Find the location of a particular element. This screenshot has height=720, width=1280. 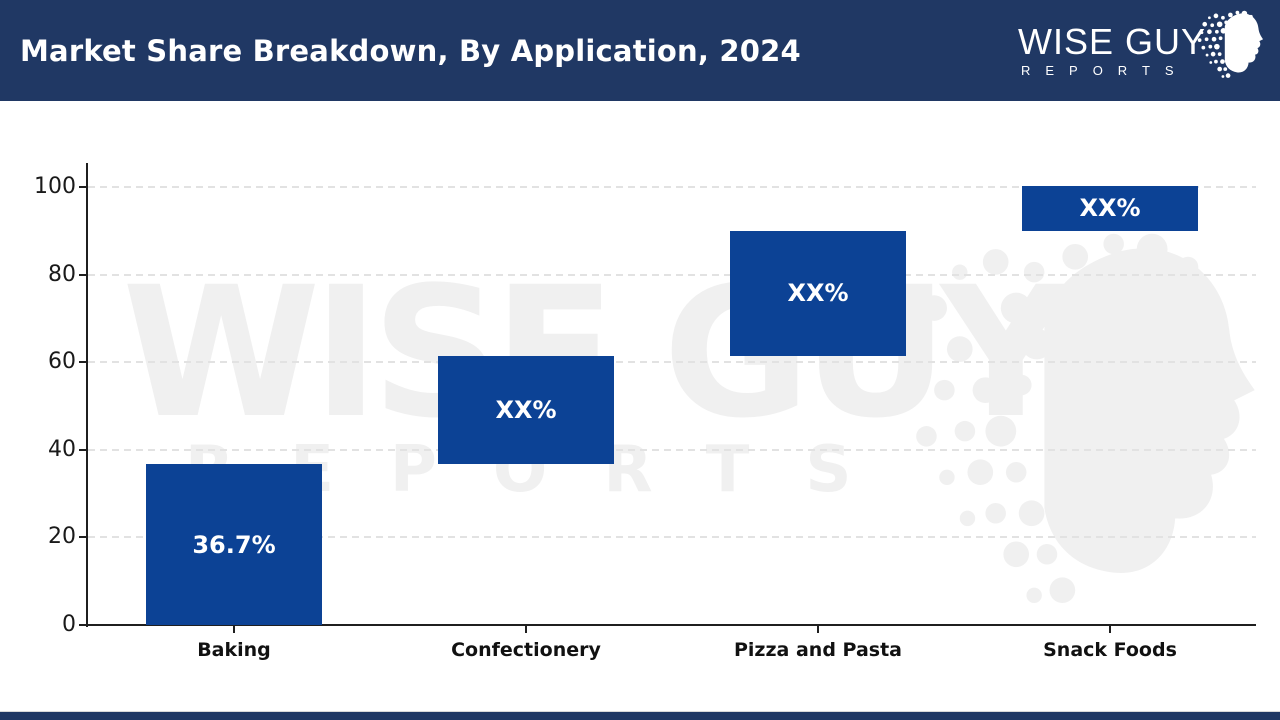

logo-text: WISE GUY REPORTS is located at coordinates (1112, 50).